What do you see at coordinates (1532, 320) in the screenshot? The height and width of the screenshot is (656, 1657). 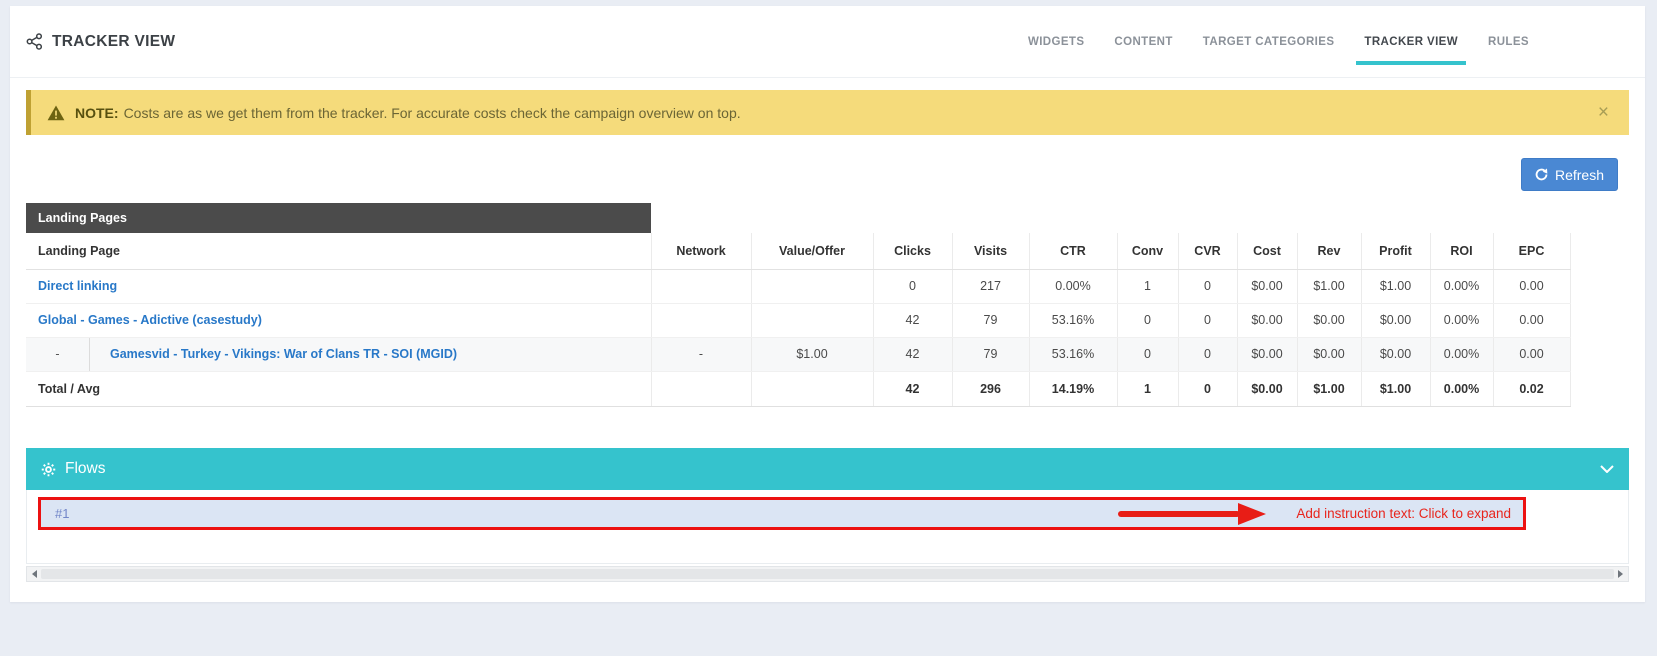 I see `cell-epc: 0.00` at bounding box center [1532, 320].